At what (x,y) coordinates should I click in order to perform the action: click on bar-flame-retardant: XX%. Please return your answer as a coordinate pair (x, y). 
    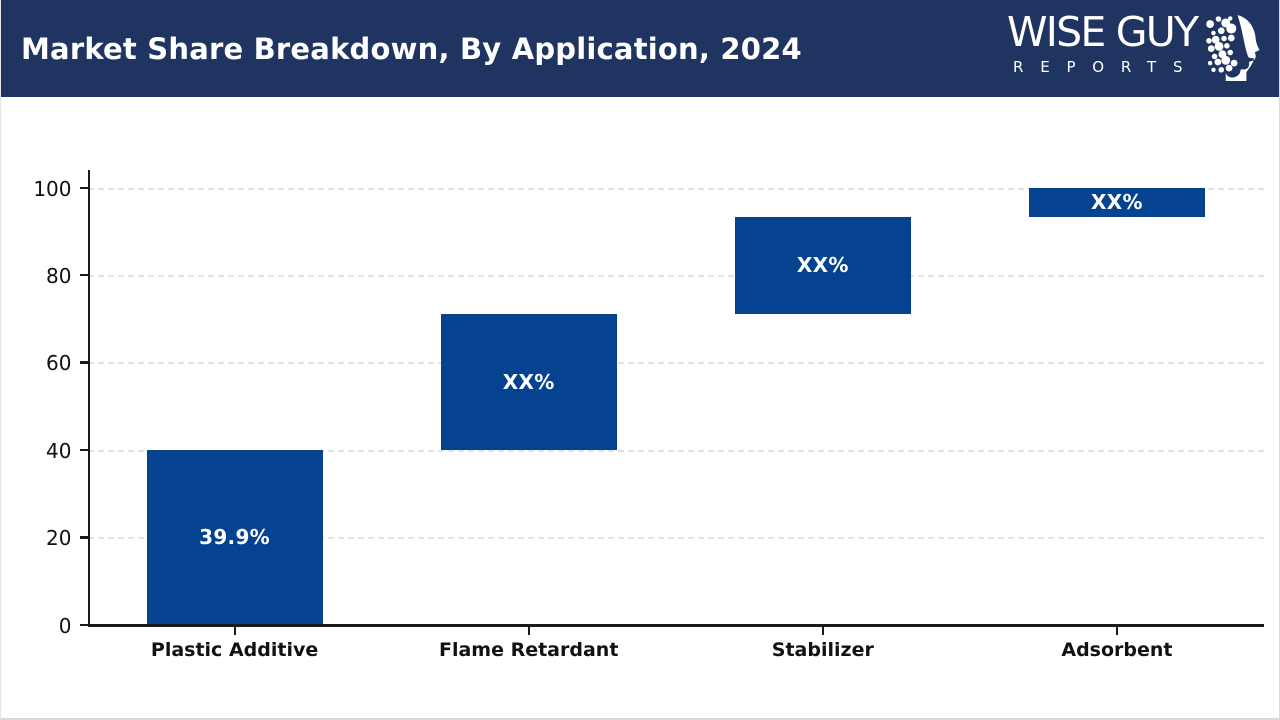
    Looking at the image, I should click on (528, 382).